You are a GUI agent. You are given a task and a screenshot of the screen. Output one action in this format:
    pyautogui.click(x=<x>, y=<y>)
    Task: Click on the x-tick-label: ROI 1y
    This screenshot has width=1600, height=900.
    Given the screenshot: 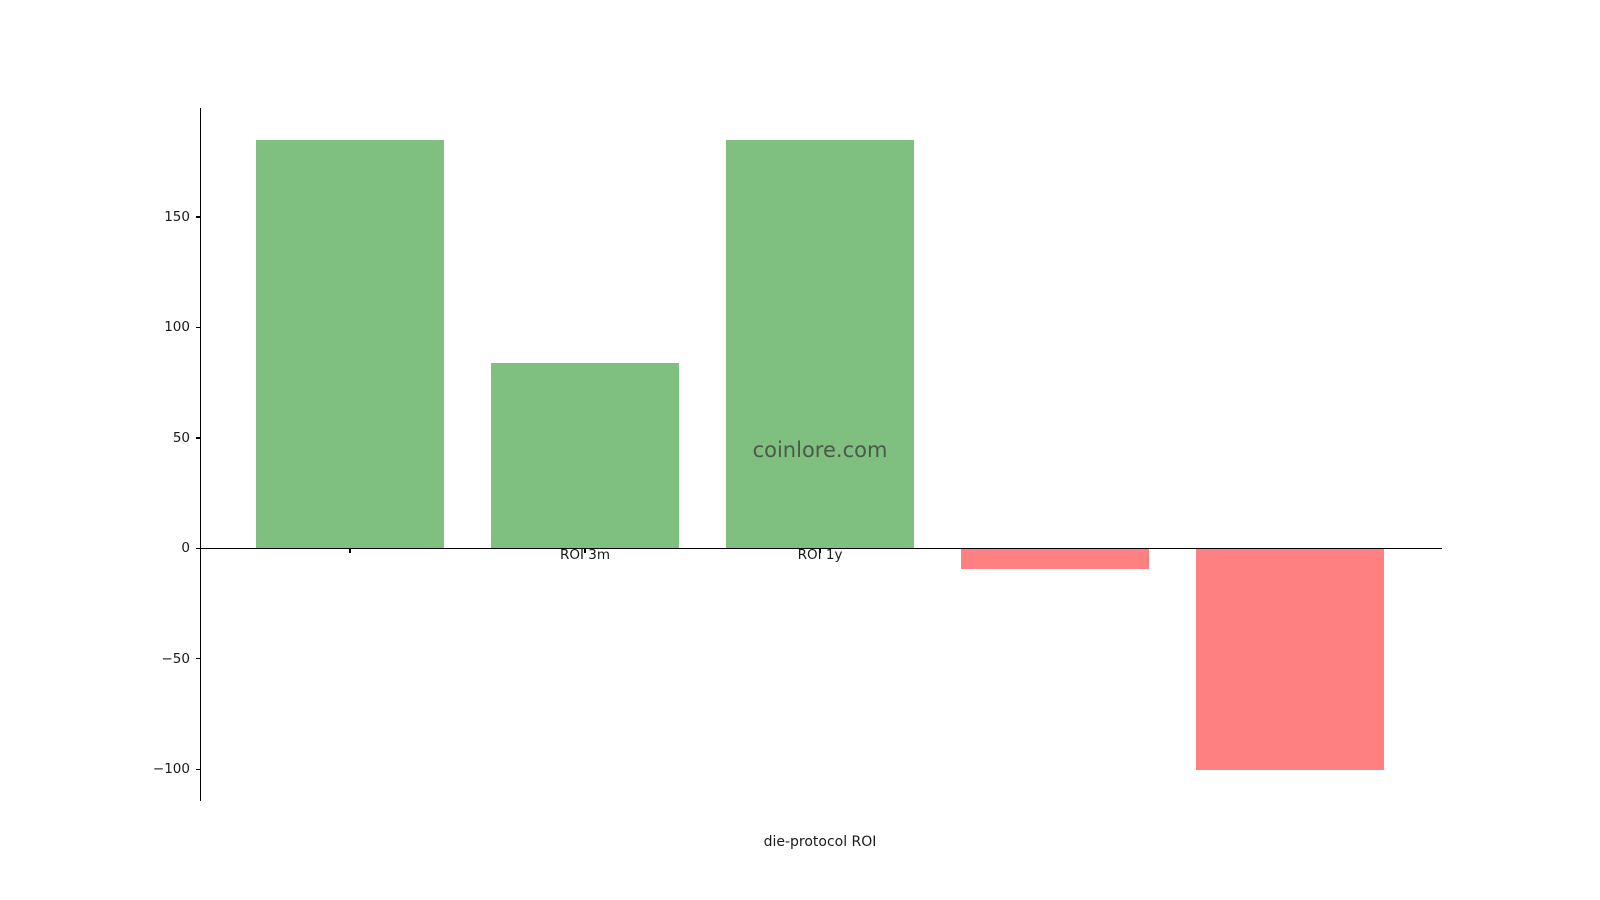 What is the action you would take?
    pyautogui.click(x=820, y=555)
    